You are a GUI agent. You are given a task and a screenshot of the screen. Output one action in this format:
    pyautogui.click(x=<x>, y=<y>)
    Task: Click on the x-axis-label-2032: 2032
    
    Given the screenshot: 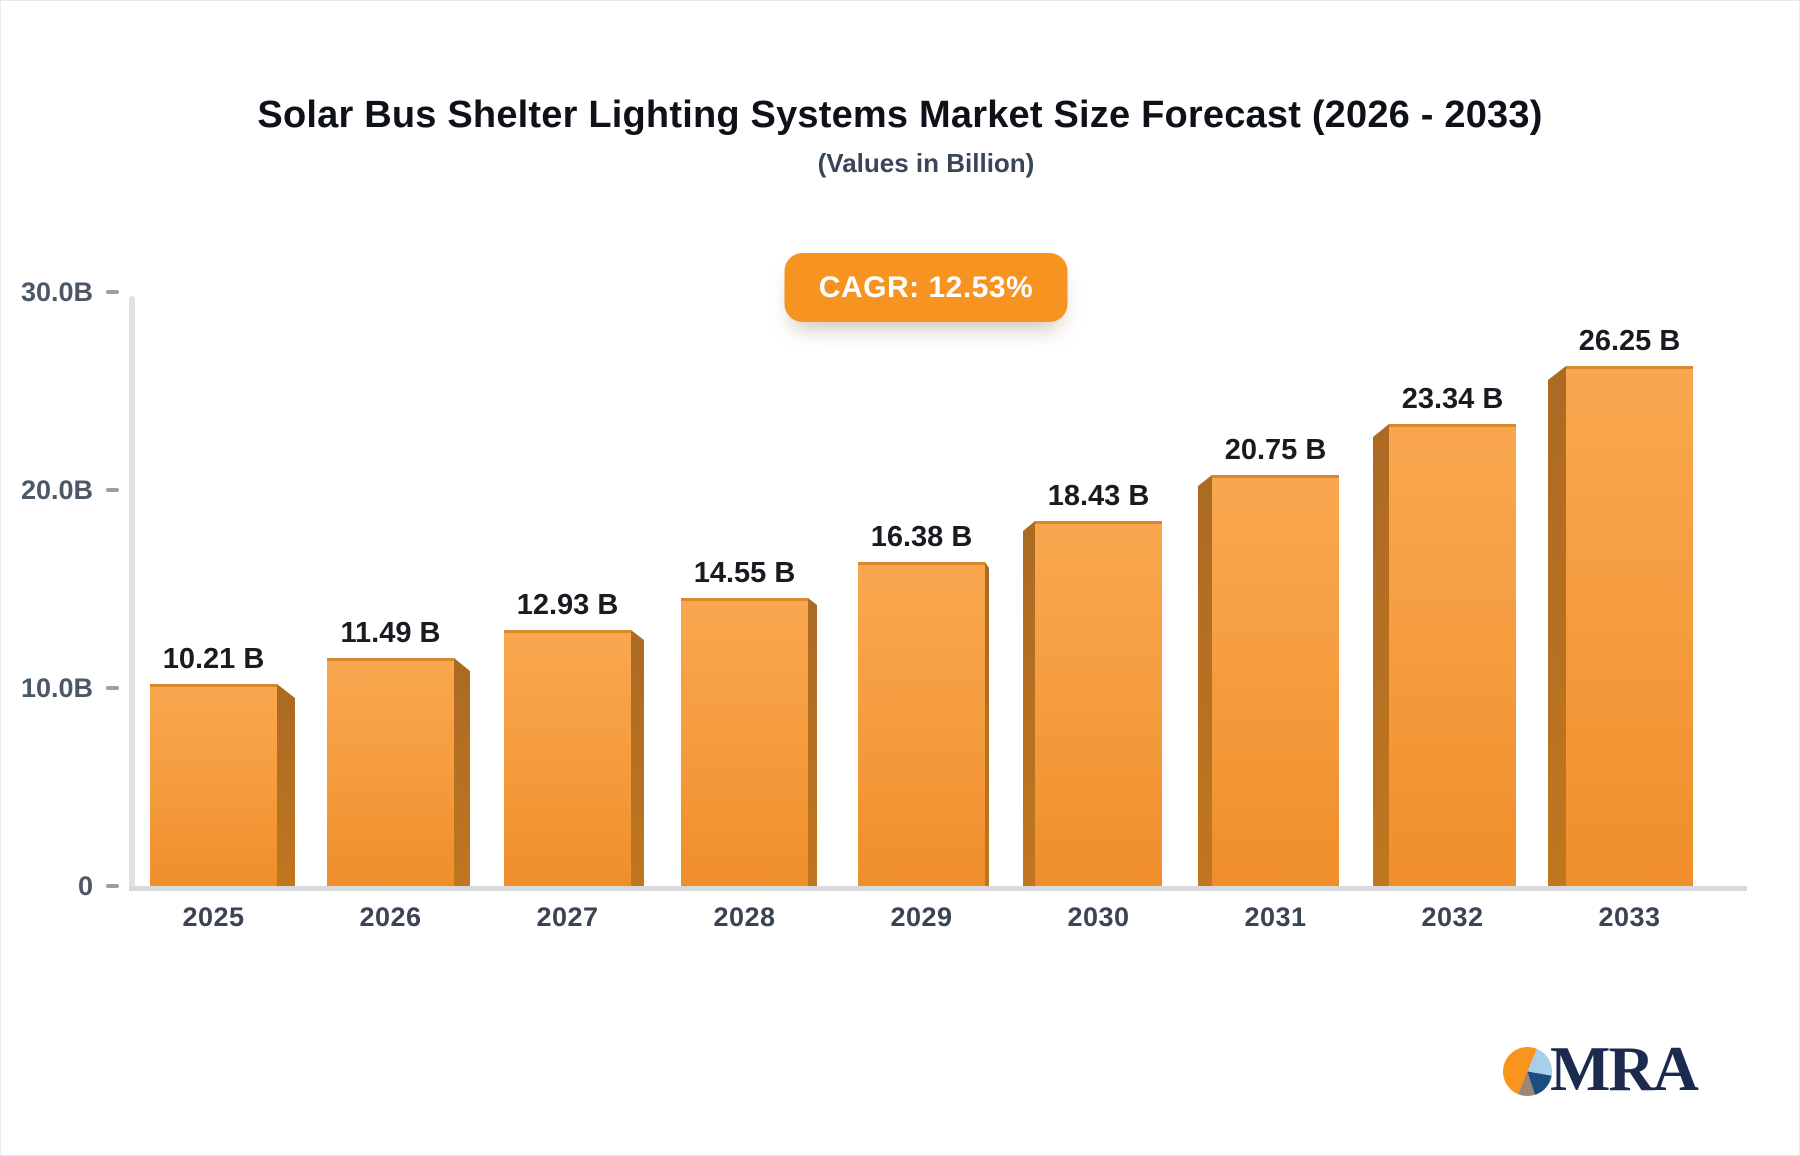 What is the action you would take?
    pyautogui.click(x=1452, y=917)
    